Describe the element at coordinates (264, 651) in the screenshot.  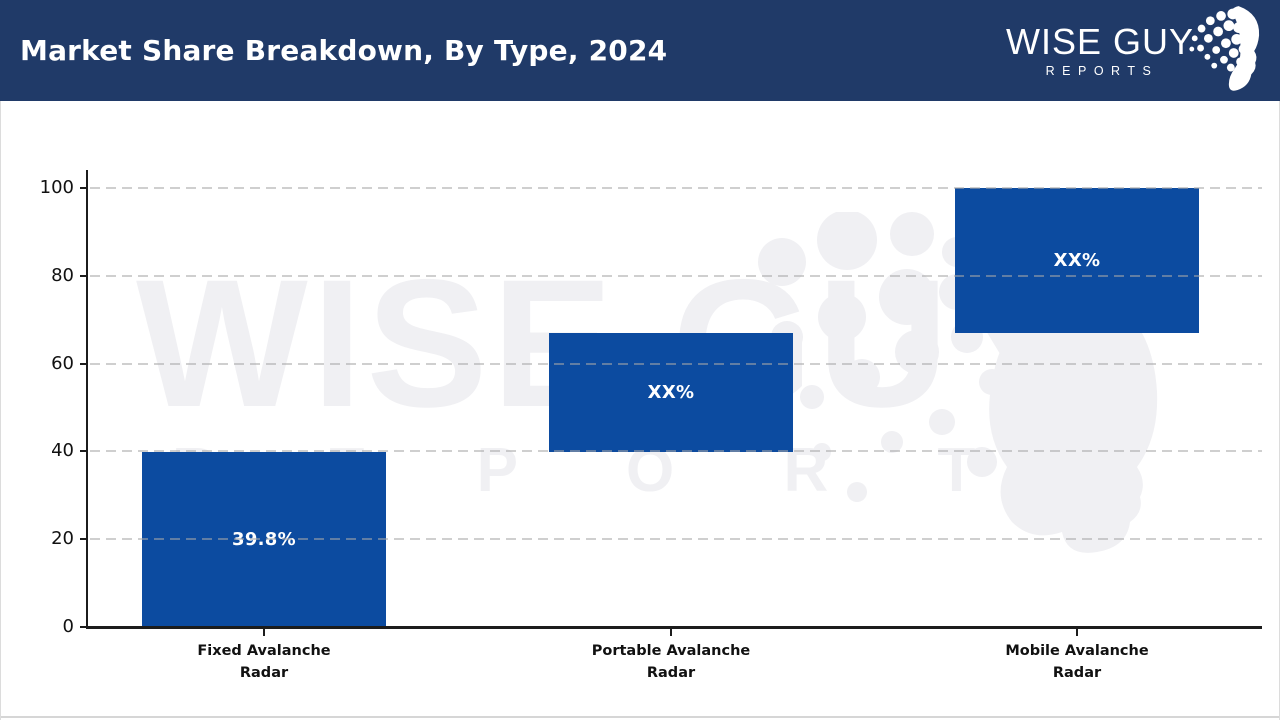
I see `category-label-line: Fixed Avalanche` at that location.